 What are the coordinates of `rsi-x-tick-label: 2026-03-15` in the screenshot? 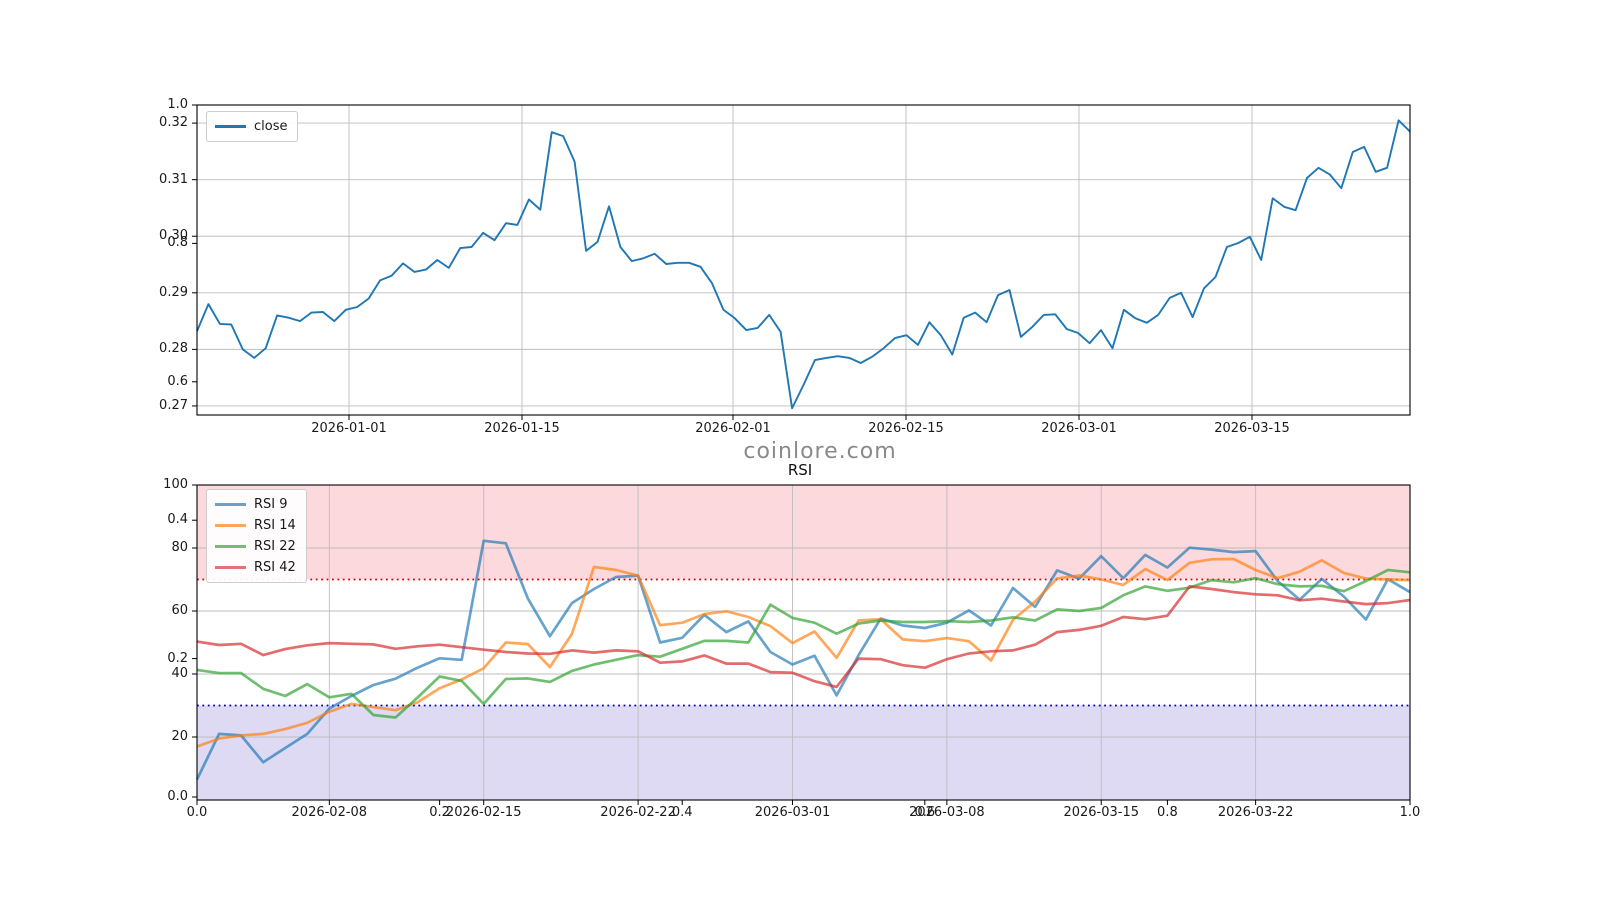 It's located at (1101, 812).